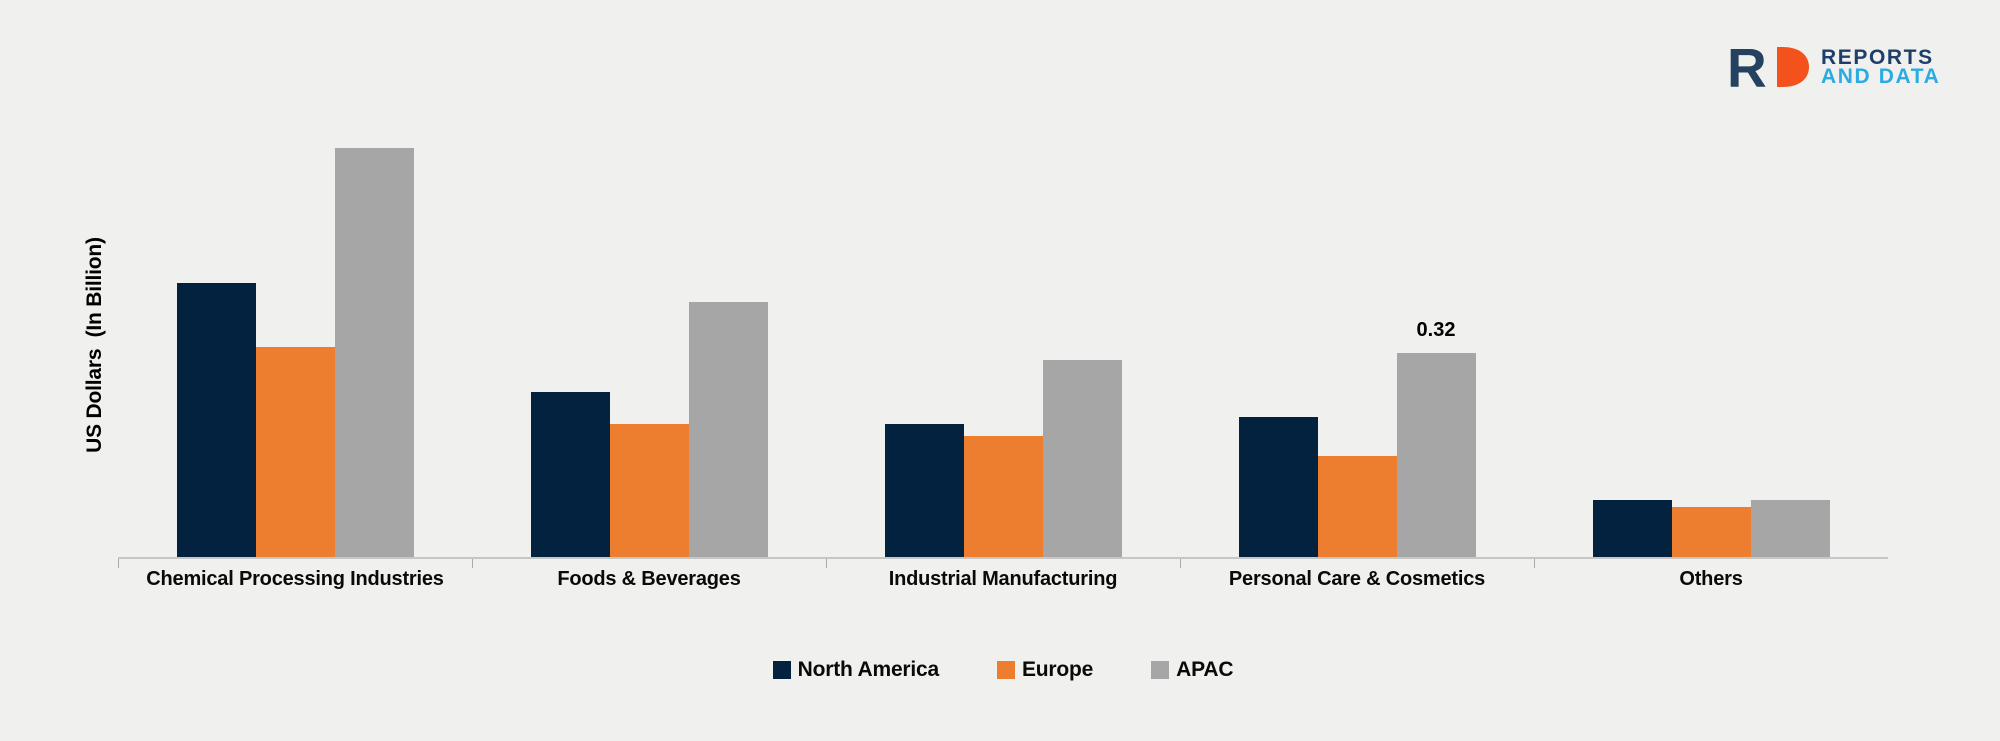  Describe the element at coordinates (1877, 57) in the screenshot. I see `brand-name-line1: REPORTS` at that location.